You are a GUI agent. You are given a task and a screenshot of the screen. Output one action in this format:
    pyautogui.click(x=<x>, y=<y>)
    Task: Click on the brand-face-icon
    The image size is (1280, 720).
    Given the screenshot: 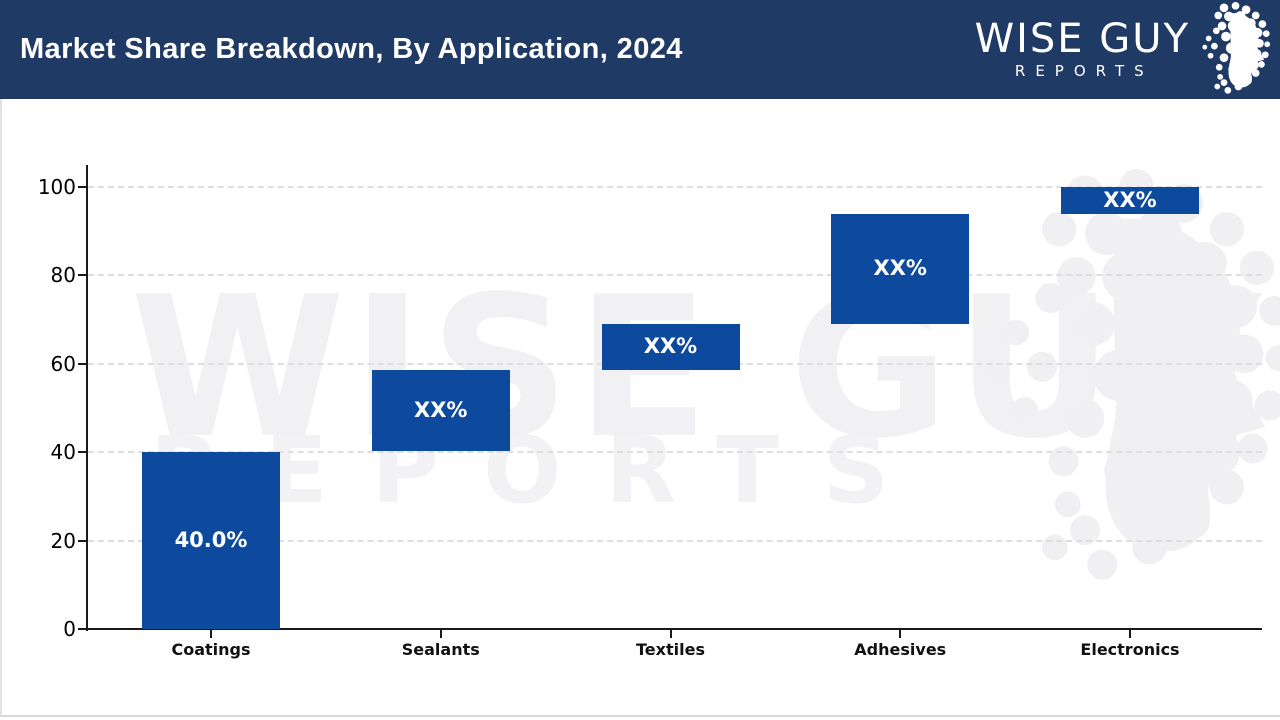 What is the action you would take?
    pyautogui.click(x=1224, y=50)
    